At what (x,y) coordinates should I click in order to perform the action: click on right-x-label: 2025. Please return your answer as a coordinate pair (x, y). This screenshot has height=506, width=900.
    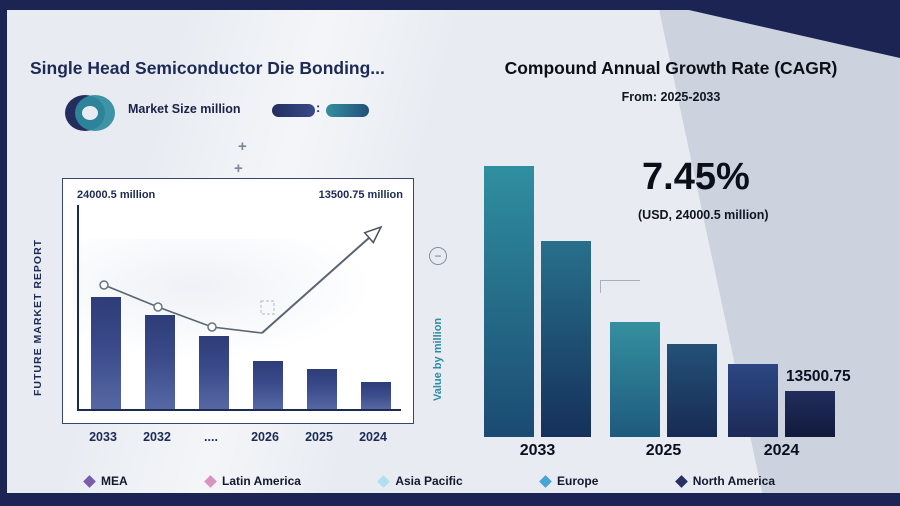
    Looking at the image, I should click on (663, 450).